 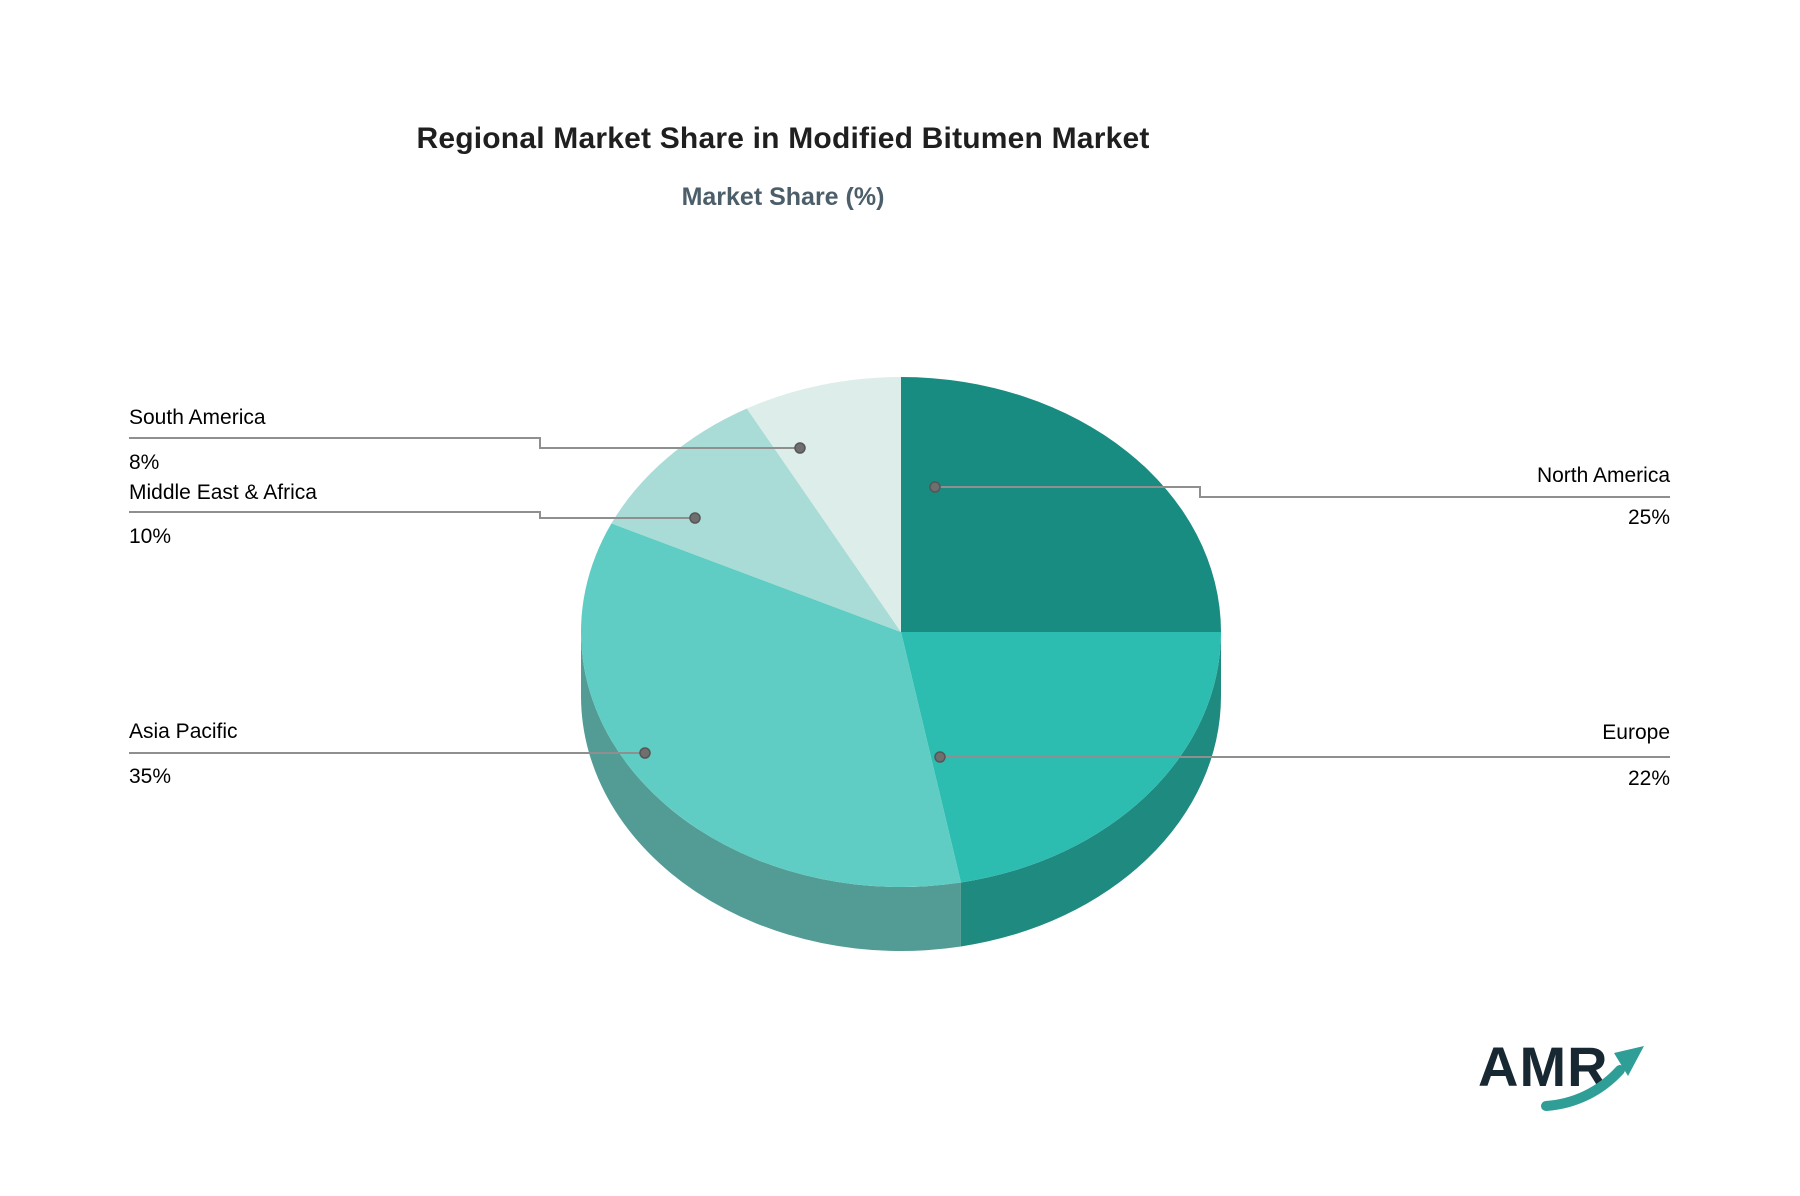 I want to click on amr-logo: AMR, so click(x=1578, y=1079).